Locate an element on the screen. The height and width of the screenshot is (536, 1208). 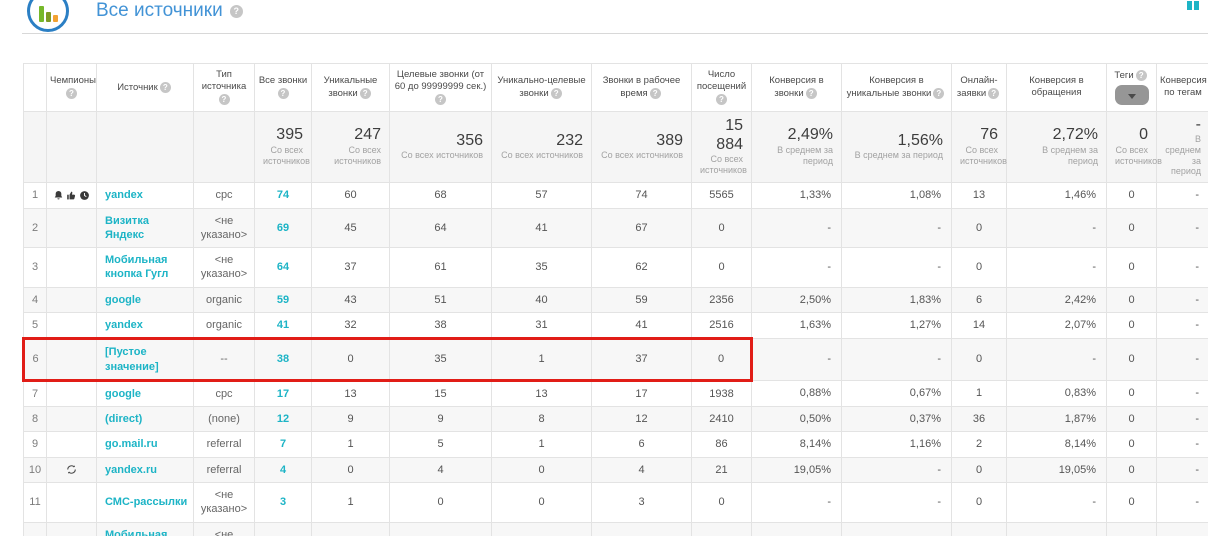
cell-all_calls: 7 is located at coordinates (283, 444).